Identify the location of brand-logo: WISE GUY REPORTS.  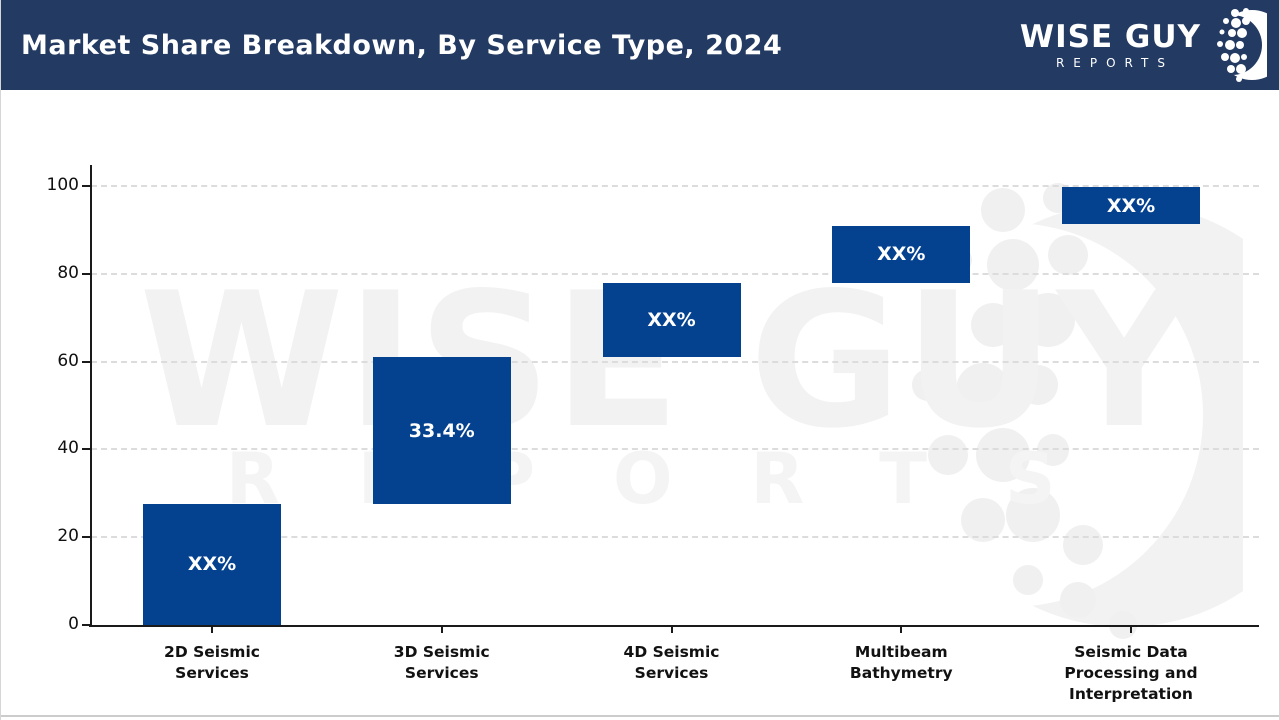
(1149, 45).